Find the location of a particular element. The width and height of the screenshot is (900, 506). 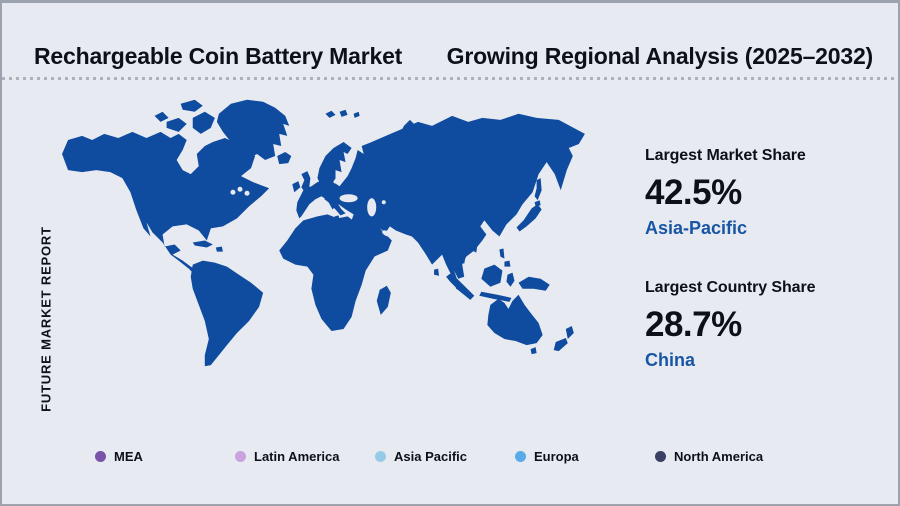

persian-gulf is located at coordinates (387, 233).